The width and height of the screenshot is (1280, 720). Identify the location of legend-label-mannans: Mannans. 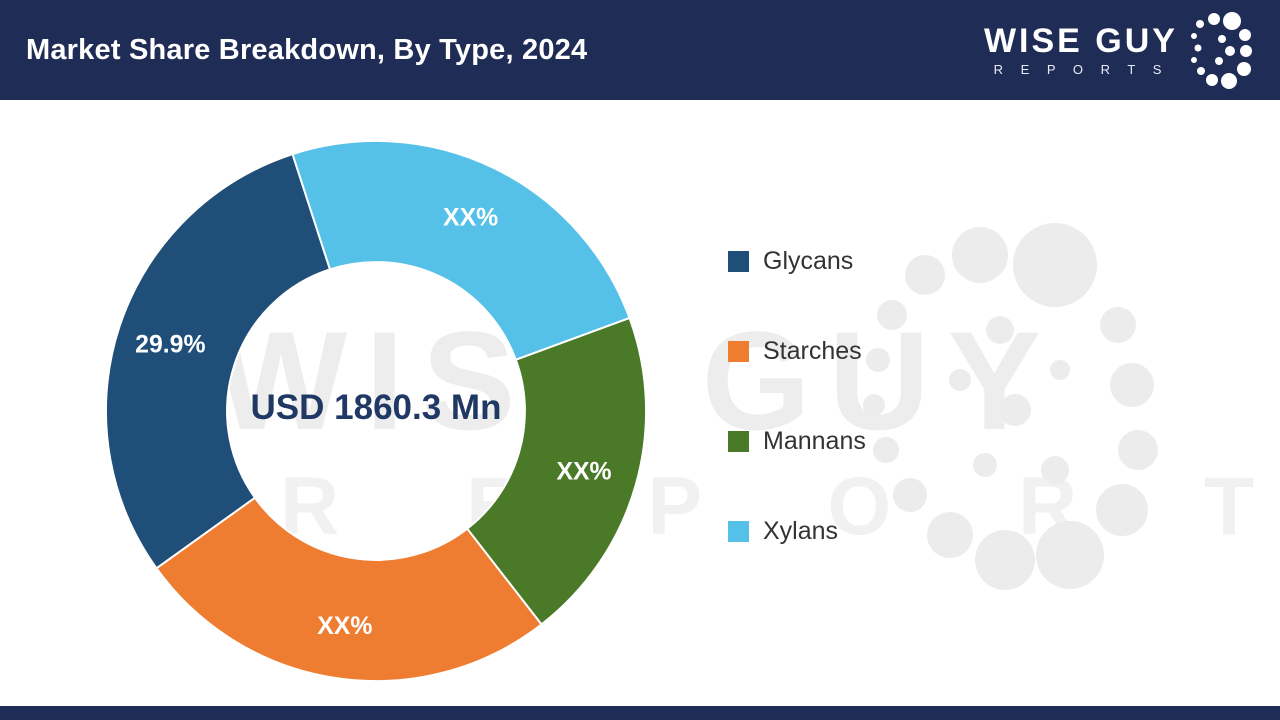
(814, 440).